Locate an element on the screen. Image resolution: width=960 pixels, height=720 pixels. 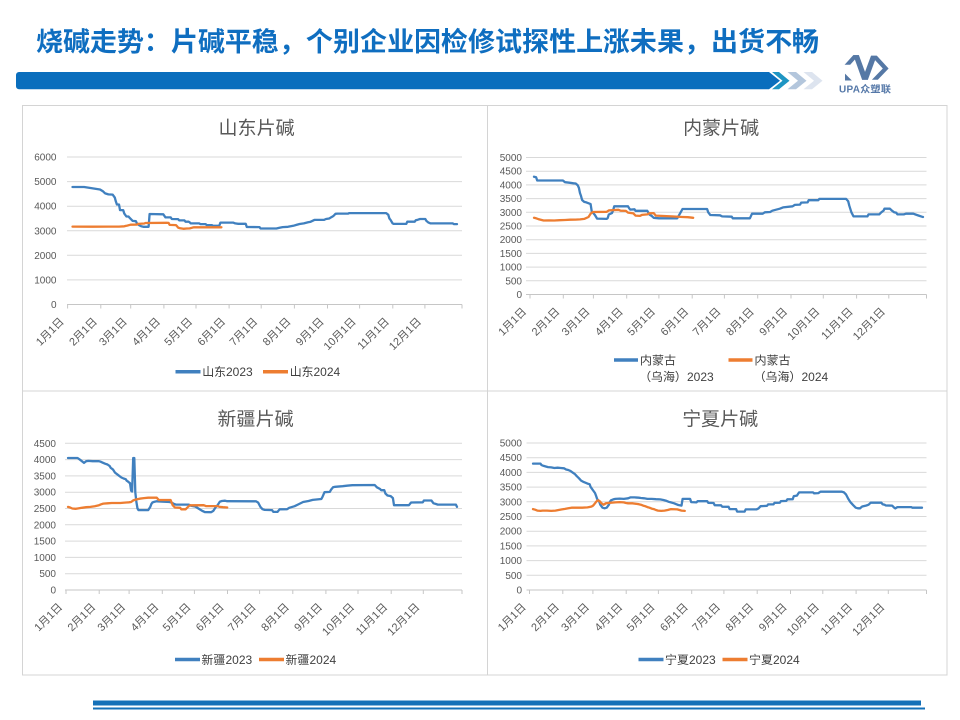
svg-text: 山东2023 is located at coordinates (227, 372).